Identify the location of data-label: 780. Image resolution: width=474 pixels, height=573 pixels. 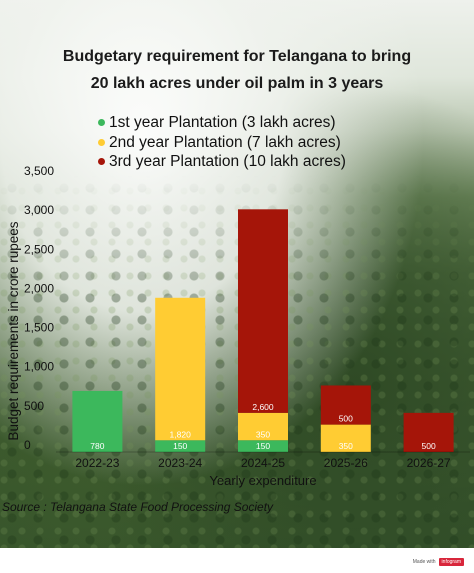
(97, 446).